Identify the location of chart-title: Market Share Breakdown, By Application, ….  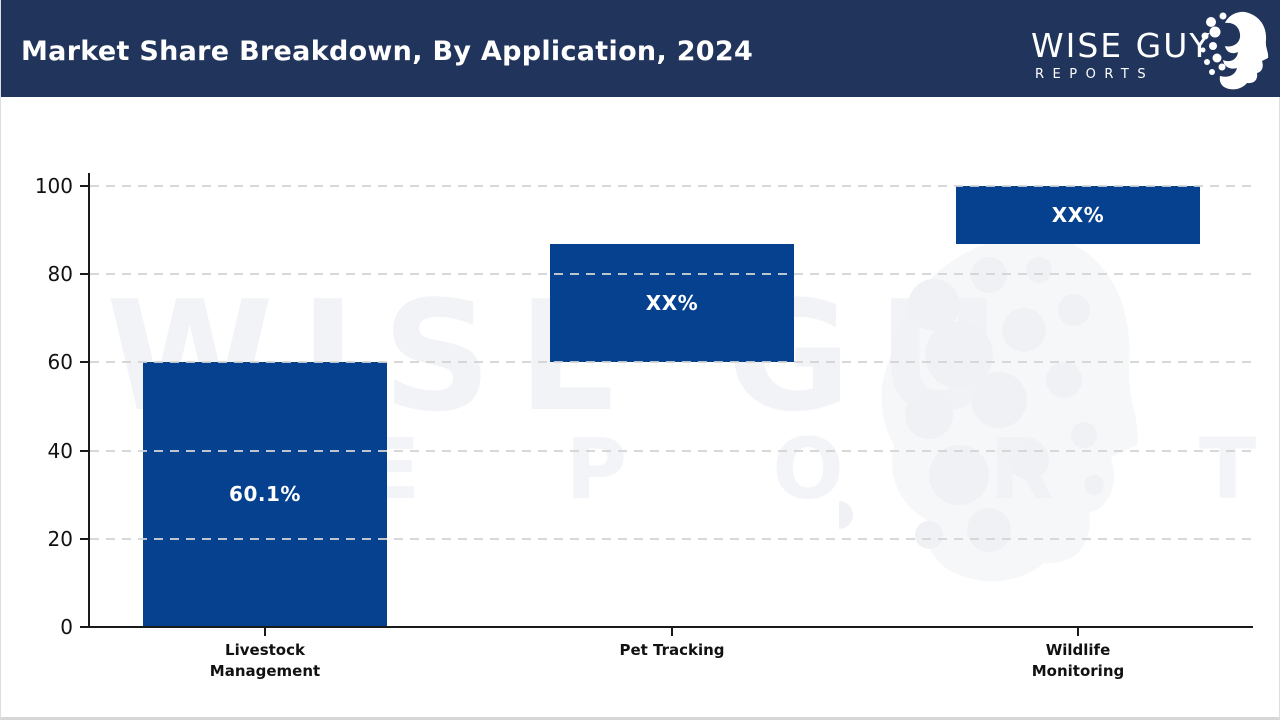
(387, 51).